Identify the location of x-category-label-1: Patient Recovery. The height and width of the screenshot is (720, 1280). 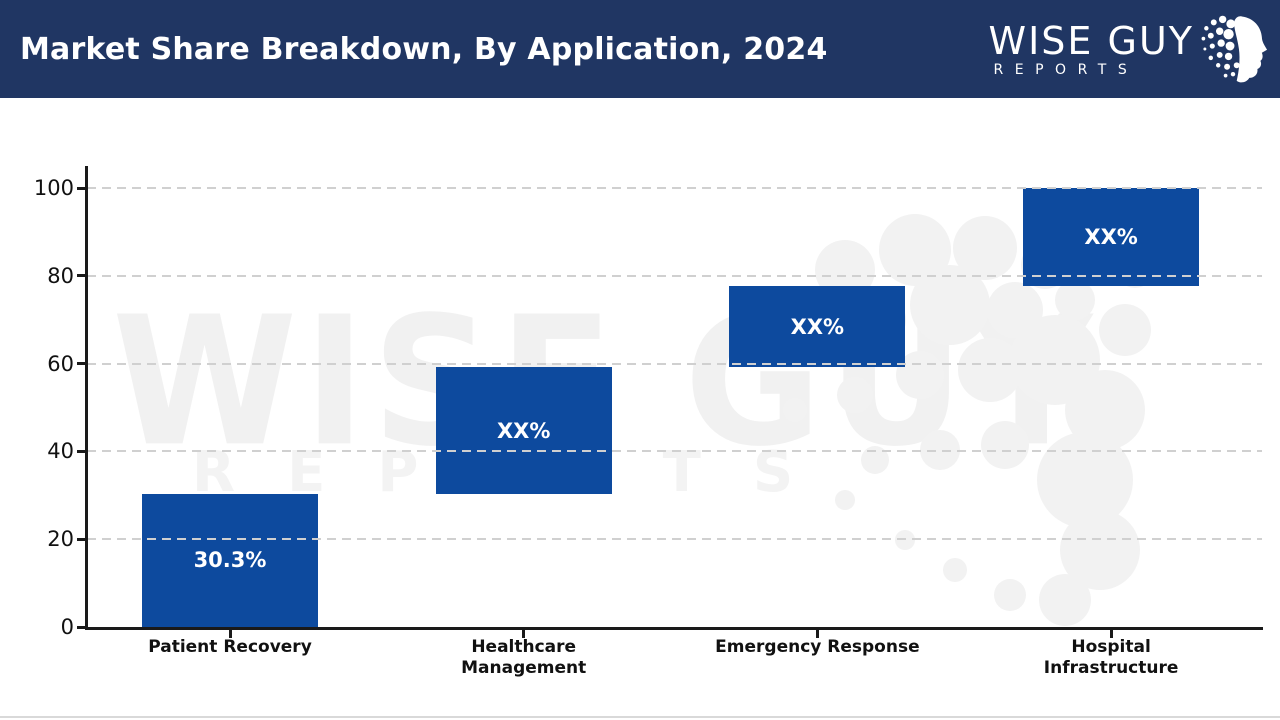
(230, 647).